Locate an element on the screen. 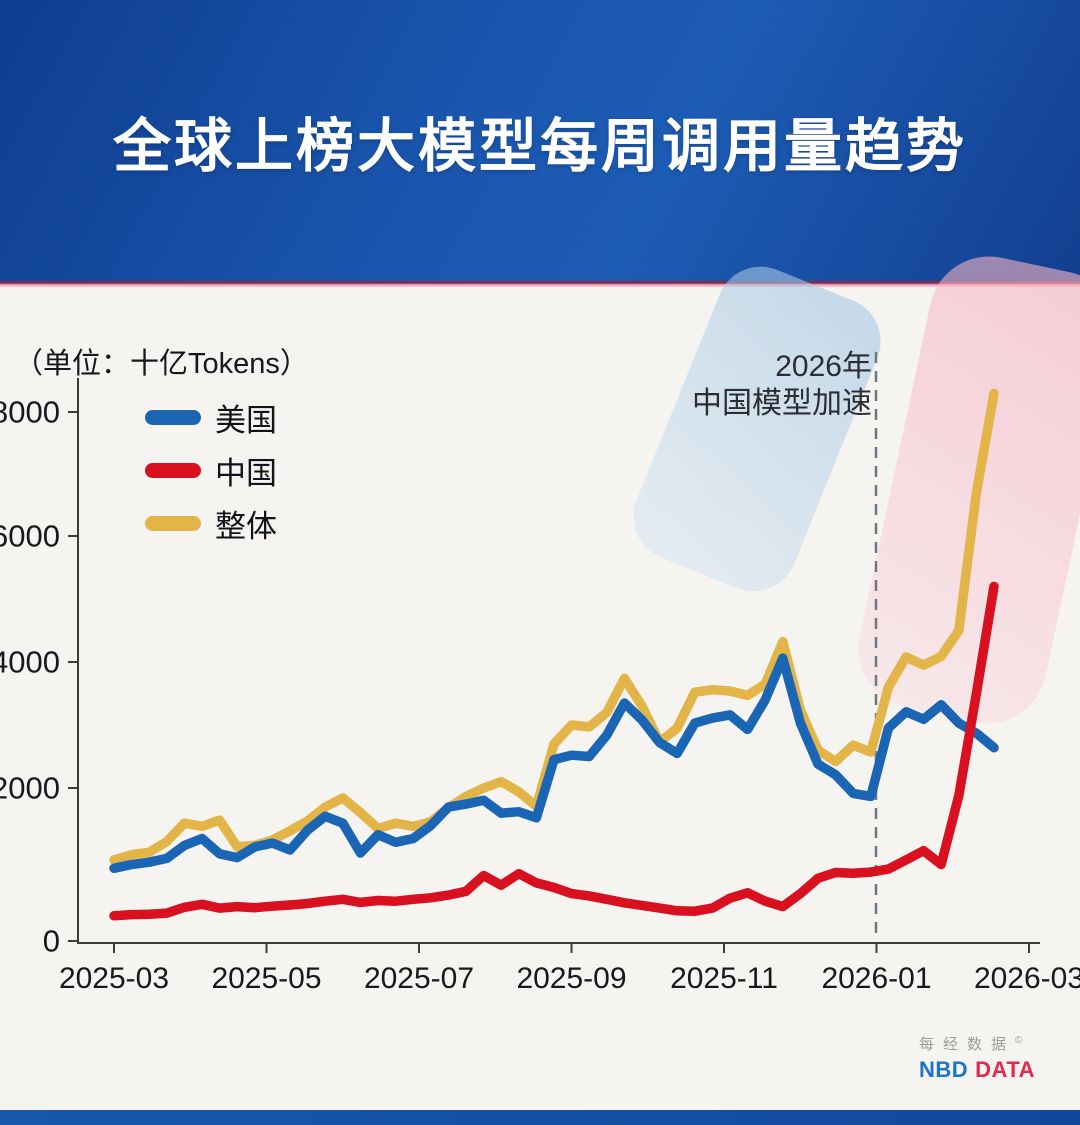 The height and width of the screenshot is (1125, 1080). y-tick-label: 8000 is located at coordinates (30, 412).